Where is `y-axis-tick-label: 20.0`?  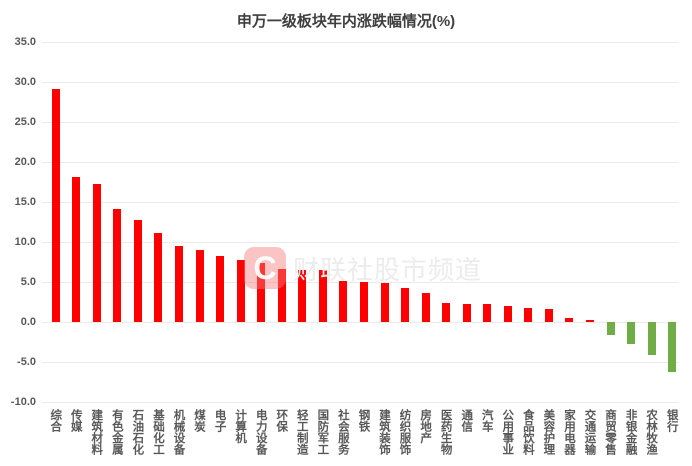 y-axis-tick-label: 20.0 is located at coordinates (25, 162).